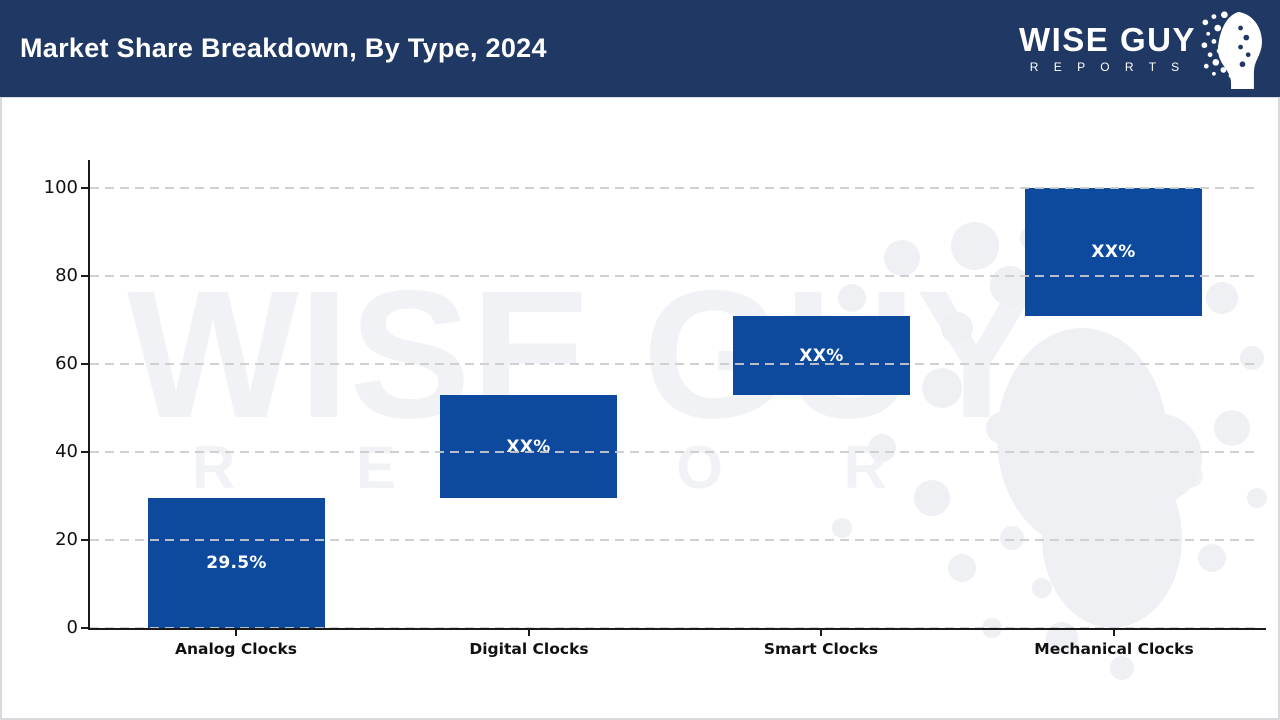 Image resolution: width=1280 pixels, height=720 pixels. What do you see at coordinates (66, 275) in the screenshot?
I see `y-tick-label: 80` at bounding box center [66, 275].